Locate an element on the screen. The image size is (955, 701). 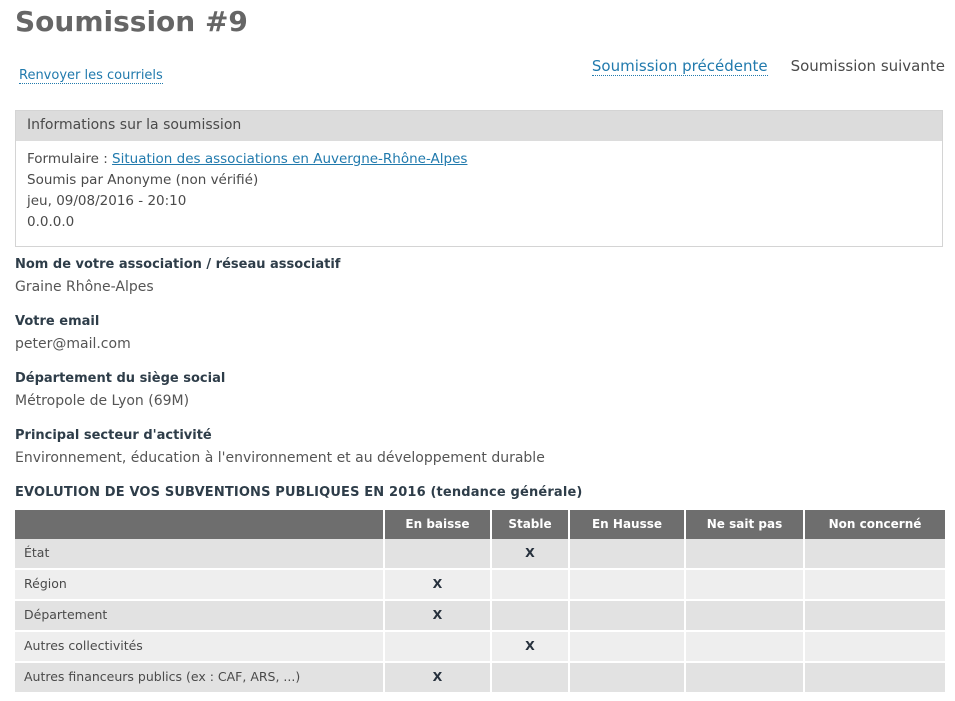
info-line-submitted-at: jeu, 09/08/2016 - 20:10 is located at coordinates (107, 201).